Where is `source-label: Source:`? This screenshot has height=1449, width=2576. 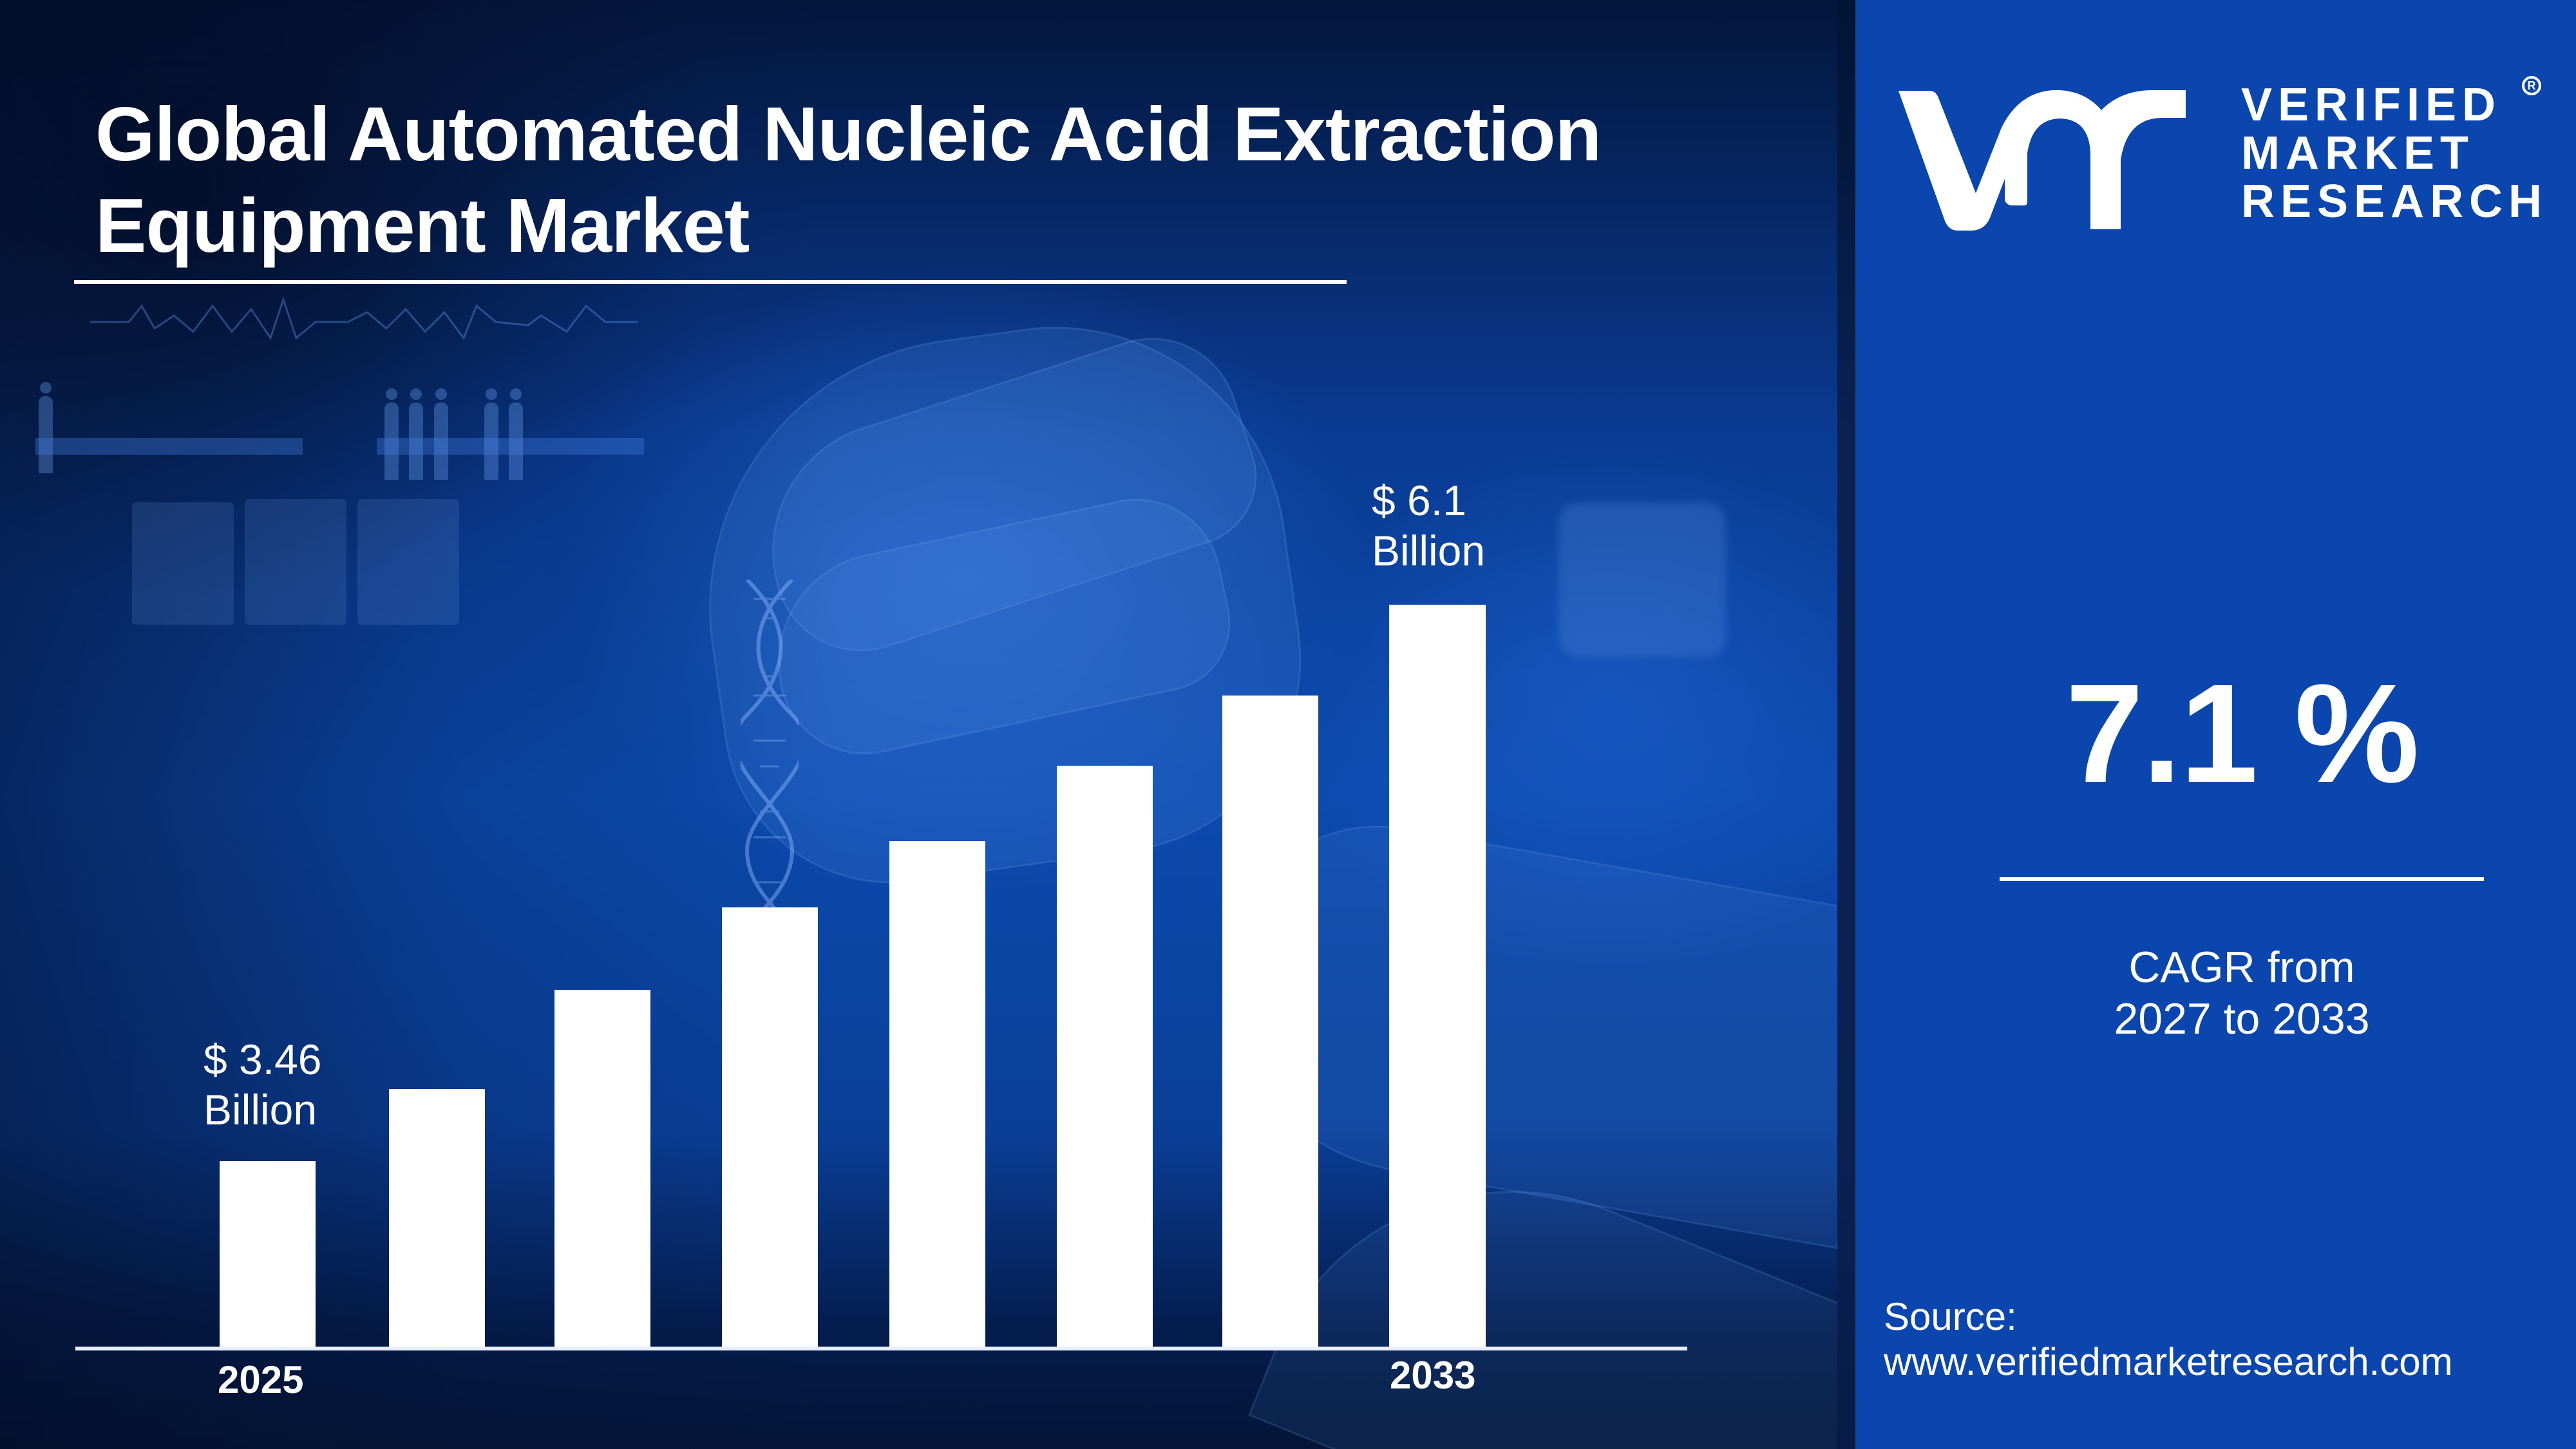
source-label: Source: is located at coordinates (1950, 1317).